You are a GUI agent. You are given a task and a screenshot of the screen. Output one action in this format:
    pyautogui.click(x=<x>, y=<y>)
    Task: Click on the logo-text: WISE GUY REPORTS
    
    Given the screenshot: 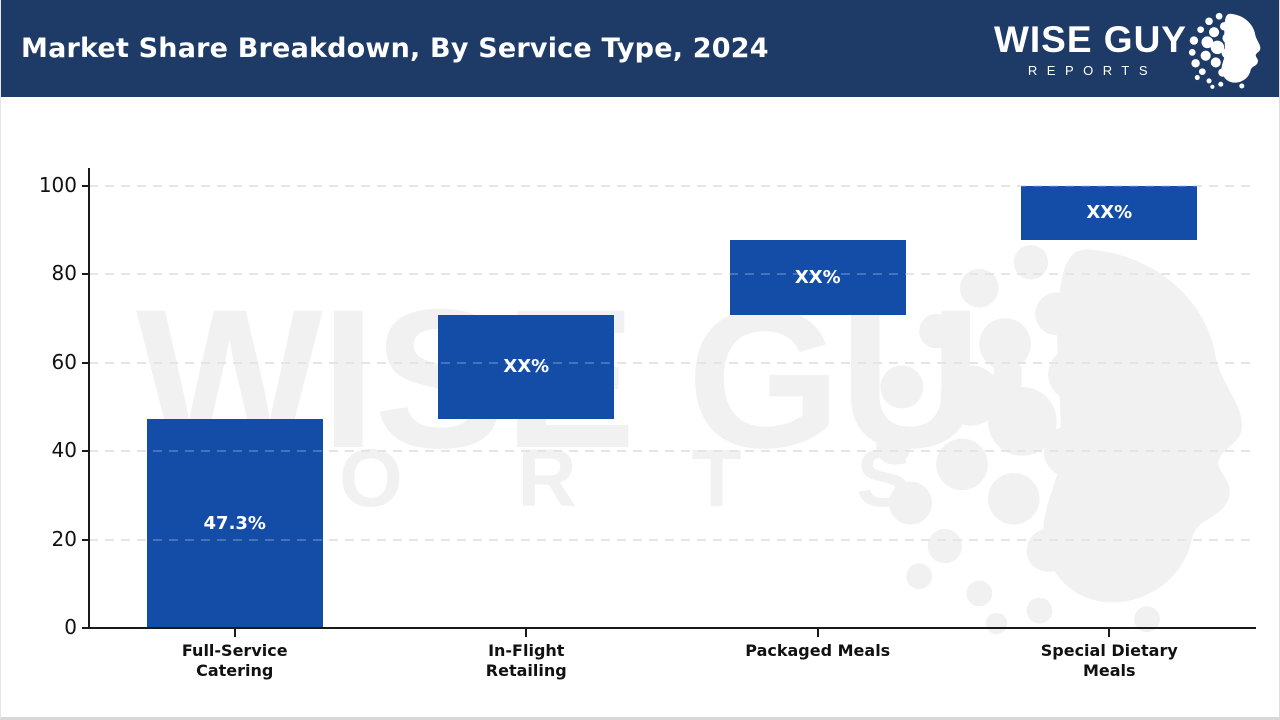 What is the action you would take?
    pyautogui.click(x=1090, y=49)
    